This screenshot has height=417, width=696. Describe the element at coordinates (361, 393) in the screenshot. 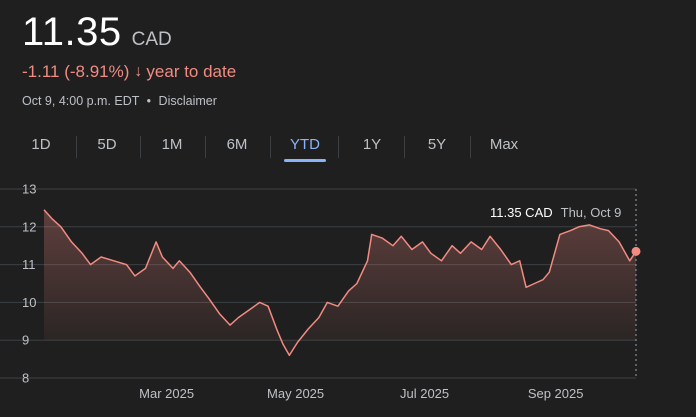

I see `x-axis: Mar 2025 May 2025 Jul 2025 Sep 2025` at that location.